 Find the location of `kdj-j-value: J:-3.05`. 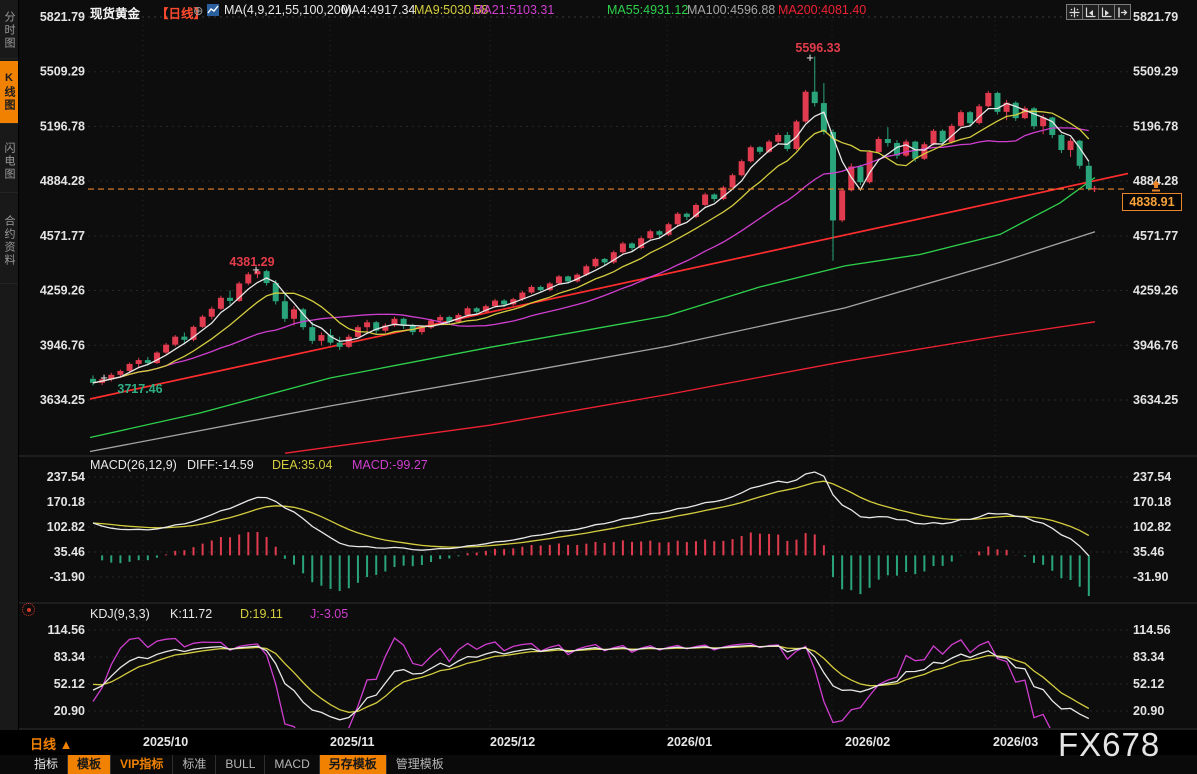

kdj-j-value: J:-3.05 is located at coordinates (329, 614).